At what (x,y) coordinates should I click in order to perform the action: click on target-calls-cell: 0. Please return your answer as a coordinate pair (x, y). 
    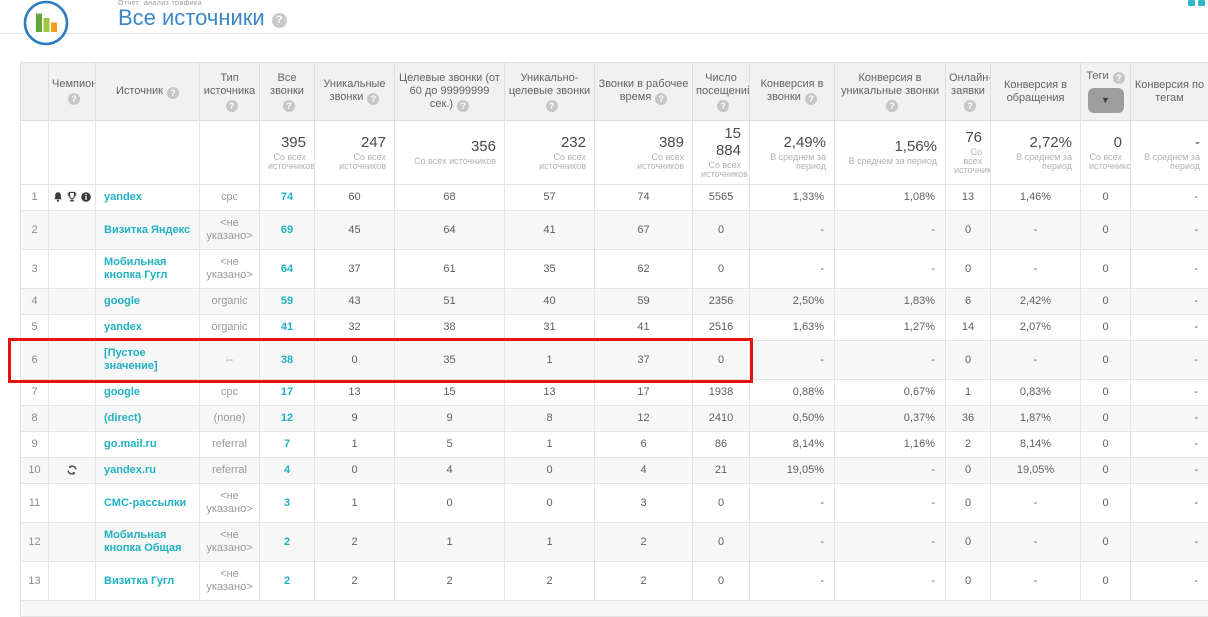
    Looking at the image, I should click on (450, 503).